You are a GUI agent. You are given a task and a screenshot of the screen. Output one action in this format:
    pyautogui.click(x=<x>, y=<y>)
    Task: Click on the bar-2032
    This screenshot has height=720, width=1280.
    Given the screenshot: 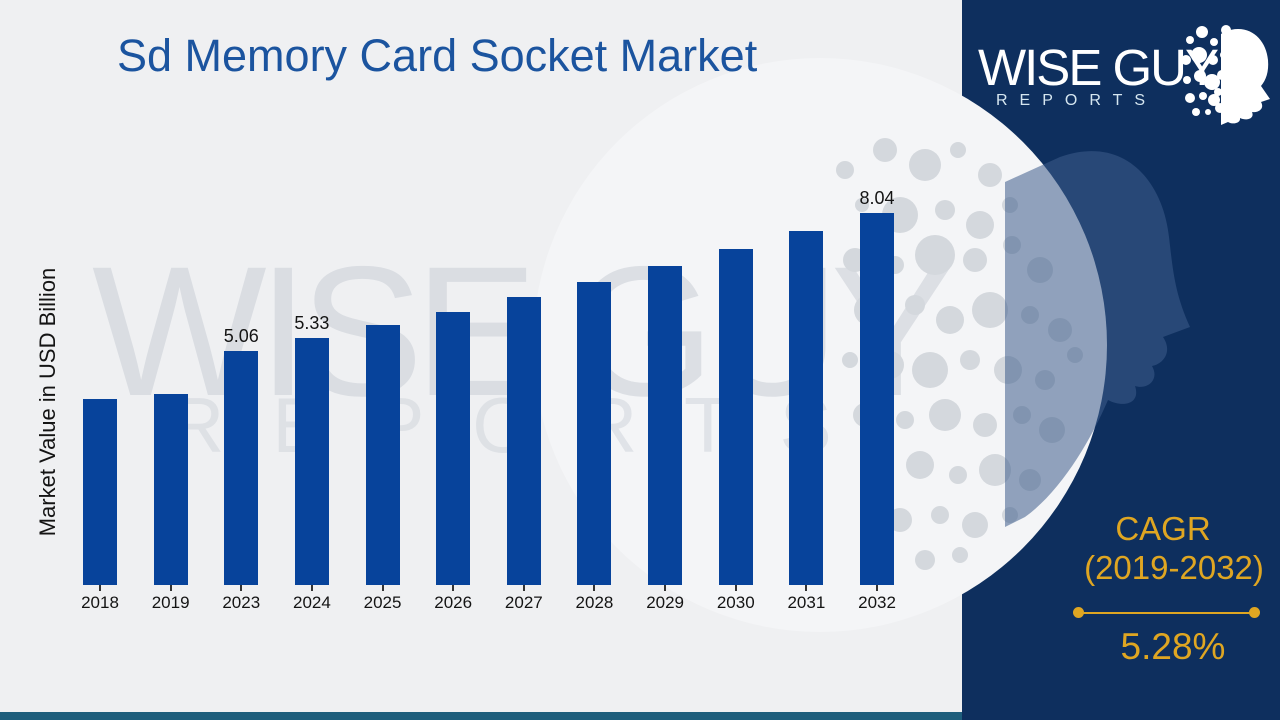 What is the action you would take?
    pyautogui.click(x=877, y=399)
    